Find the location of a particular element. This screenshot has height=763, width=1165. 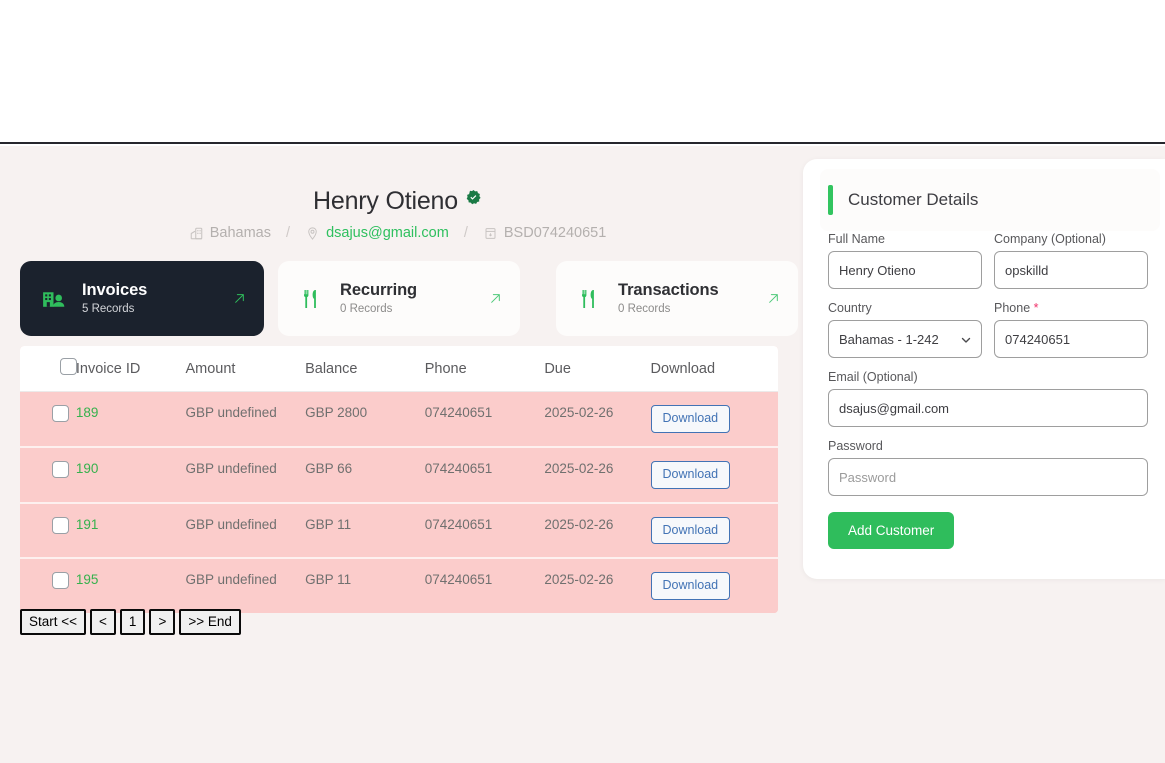

stat-card-recurring: Recurring 0 Records is located at coordinates (399, 298).